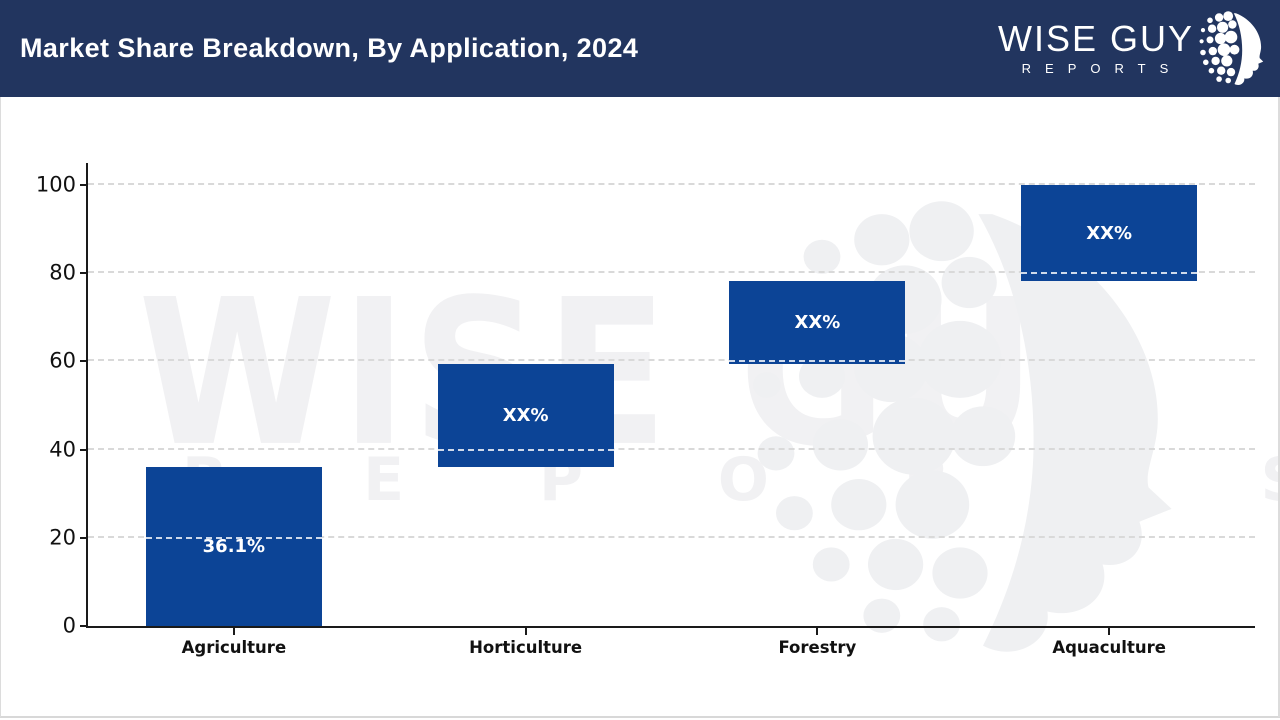 Image resolution: width=1280 pixels, height=720 pixels. Describe the element at coordinates (1102, 68) in the screenshot. I see `logo-subtitle: REPORTS` at that location.